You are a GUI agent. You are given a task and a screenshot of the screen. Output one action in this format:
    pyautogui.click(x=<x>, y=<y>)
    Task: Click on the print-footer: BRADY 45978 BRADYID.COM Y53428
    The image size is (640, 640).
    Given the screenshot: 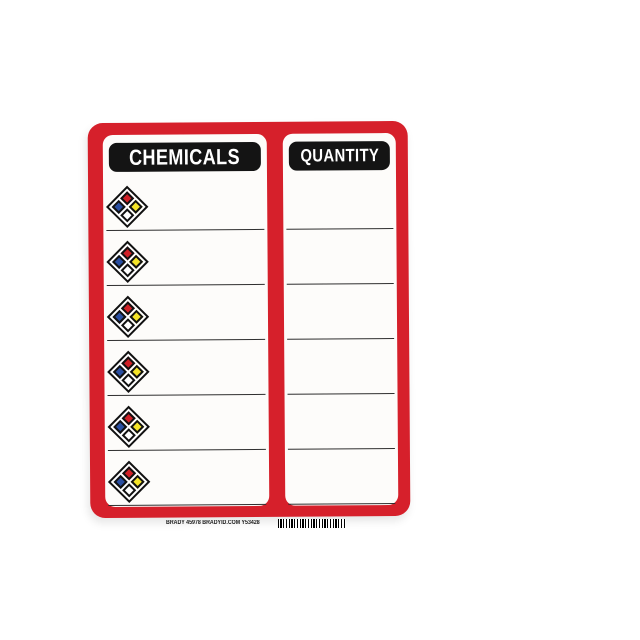 What is the action you would take?
    pyautogui.click(x=256, y=523)
    